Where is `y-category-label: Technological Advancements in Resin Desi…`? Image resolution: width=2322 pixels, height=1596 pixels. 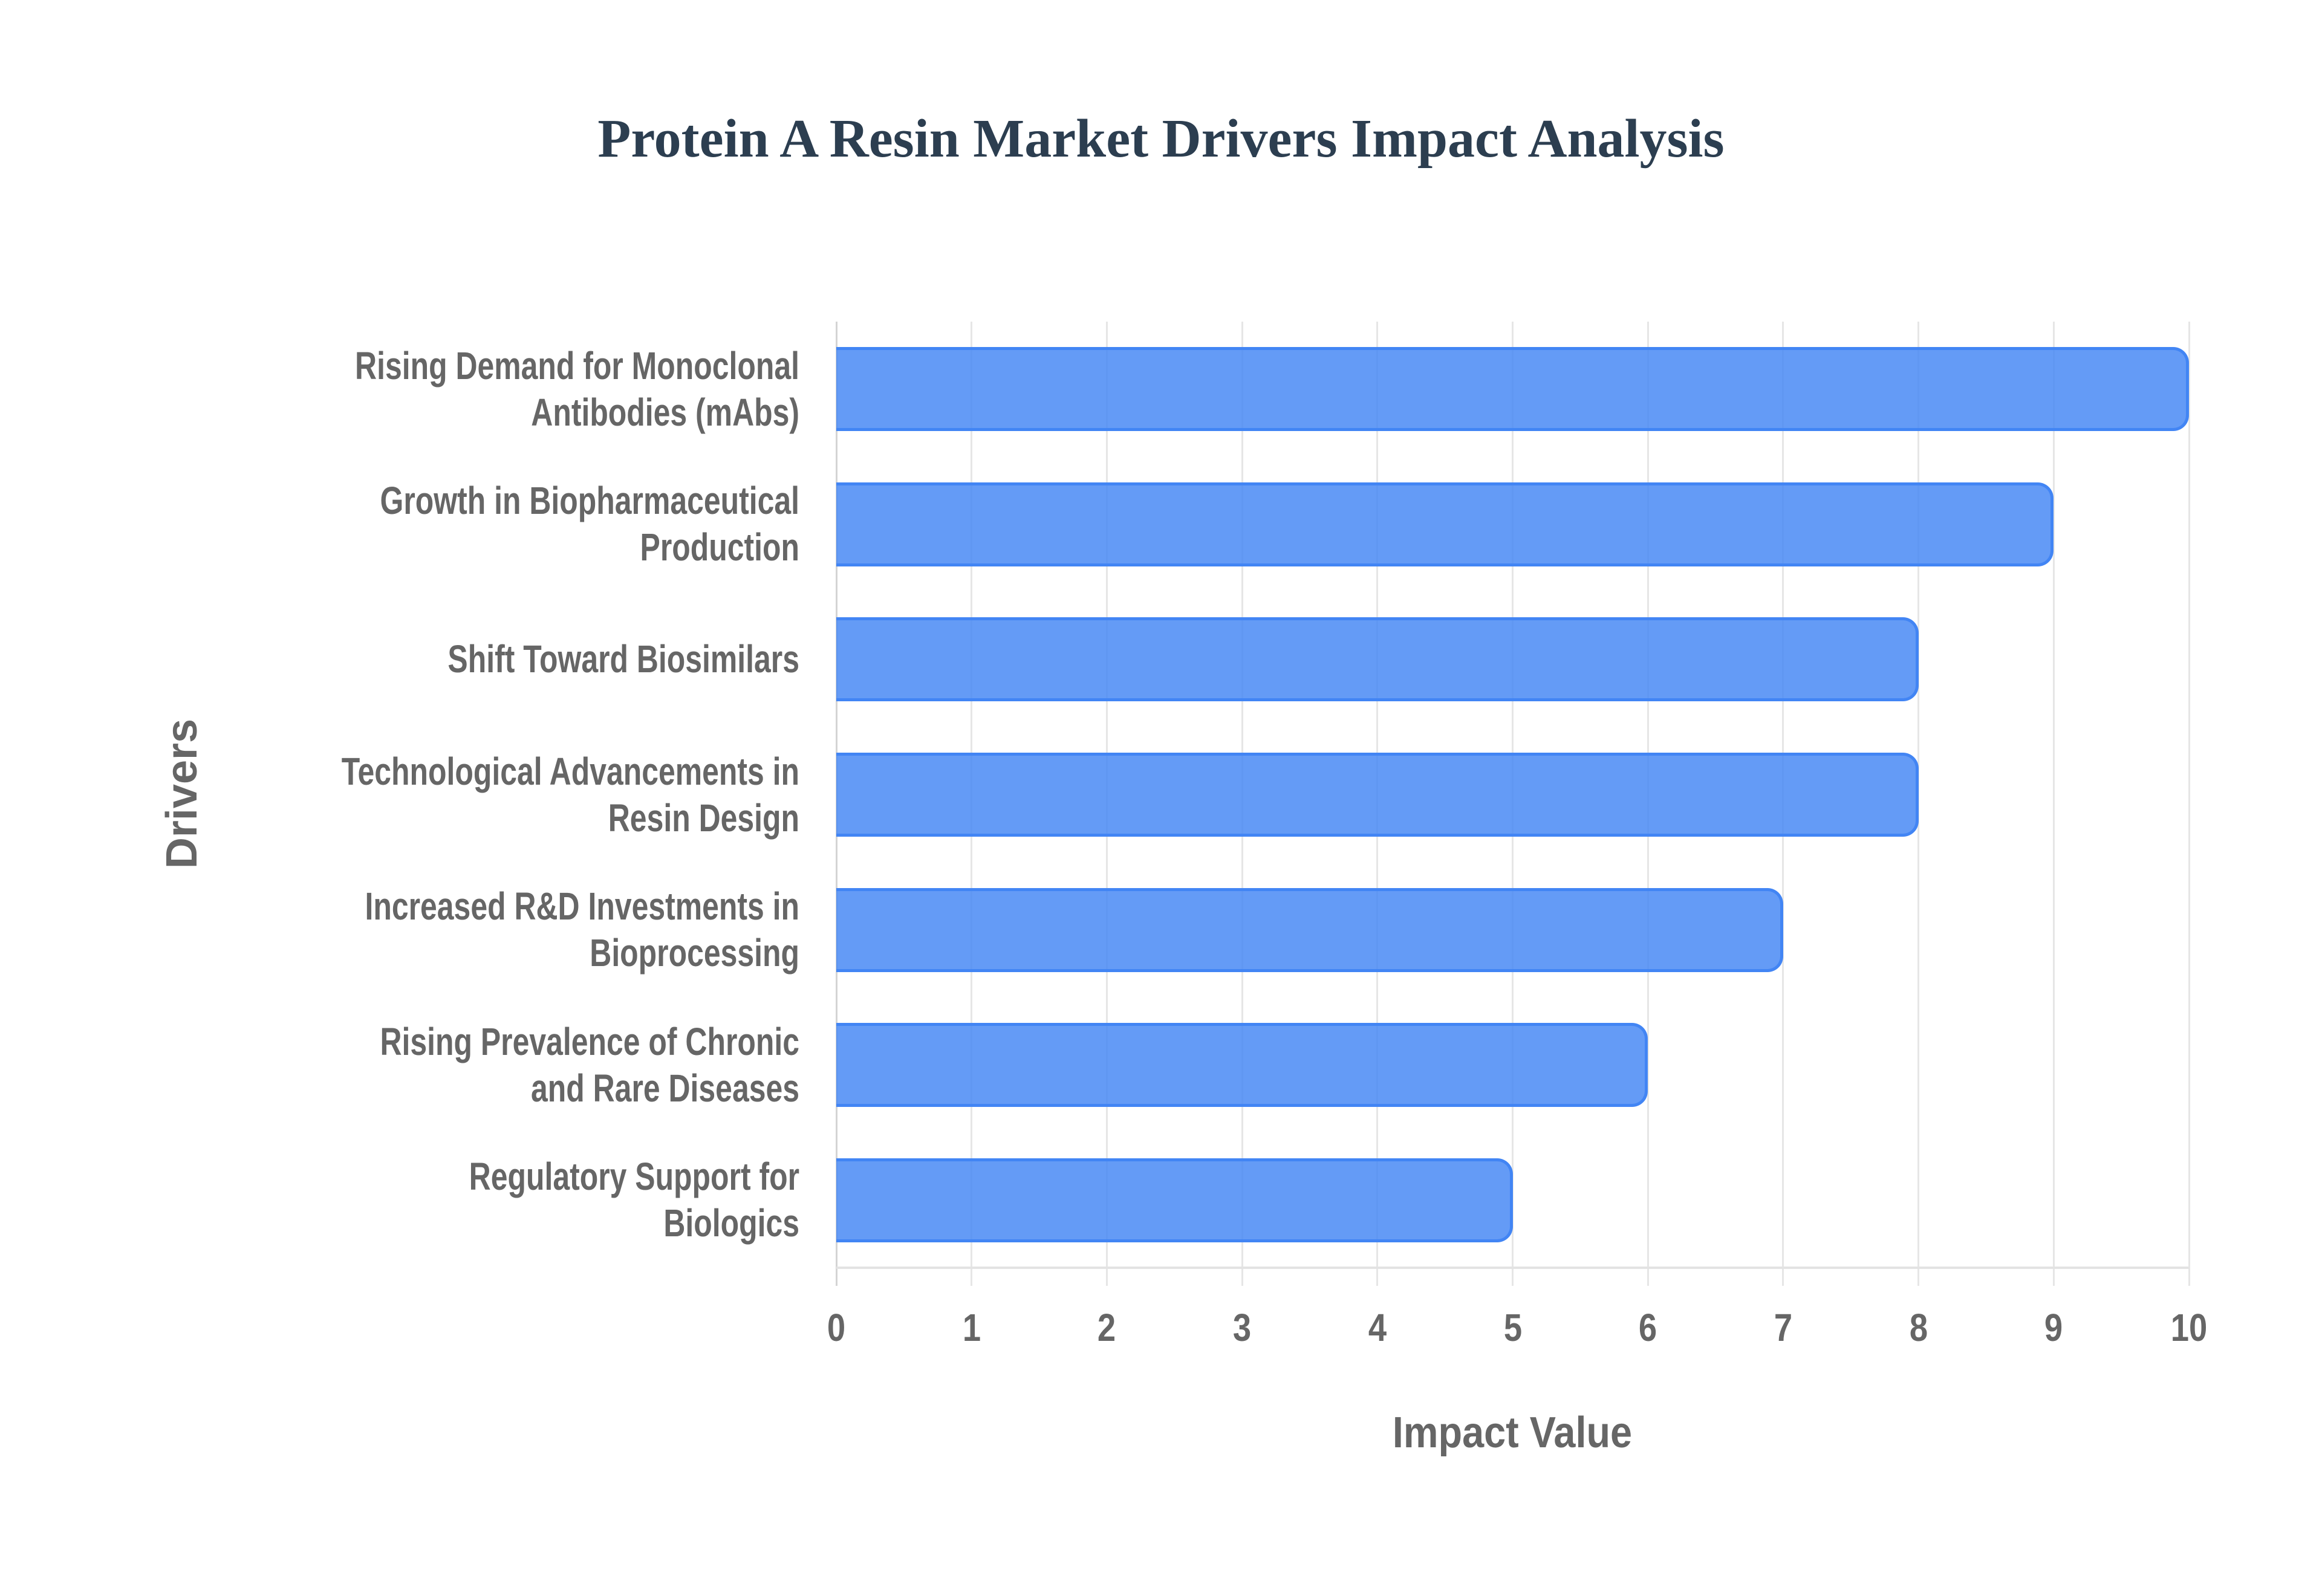 y-category-label: Technological Advancements in Resin Desi… is located at coordinates (570, 794).